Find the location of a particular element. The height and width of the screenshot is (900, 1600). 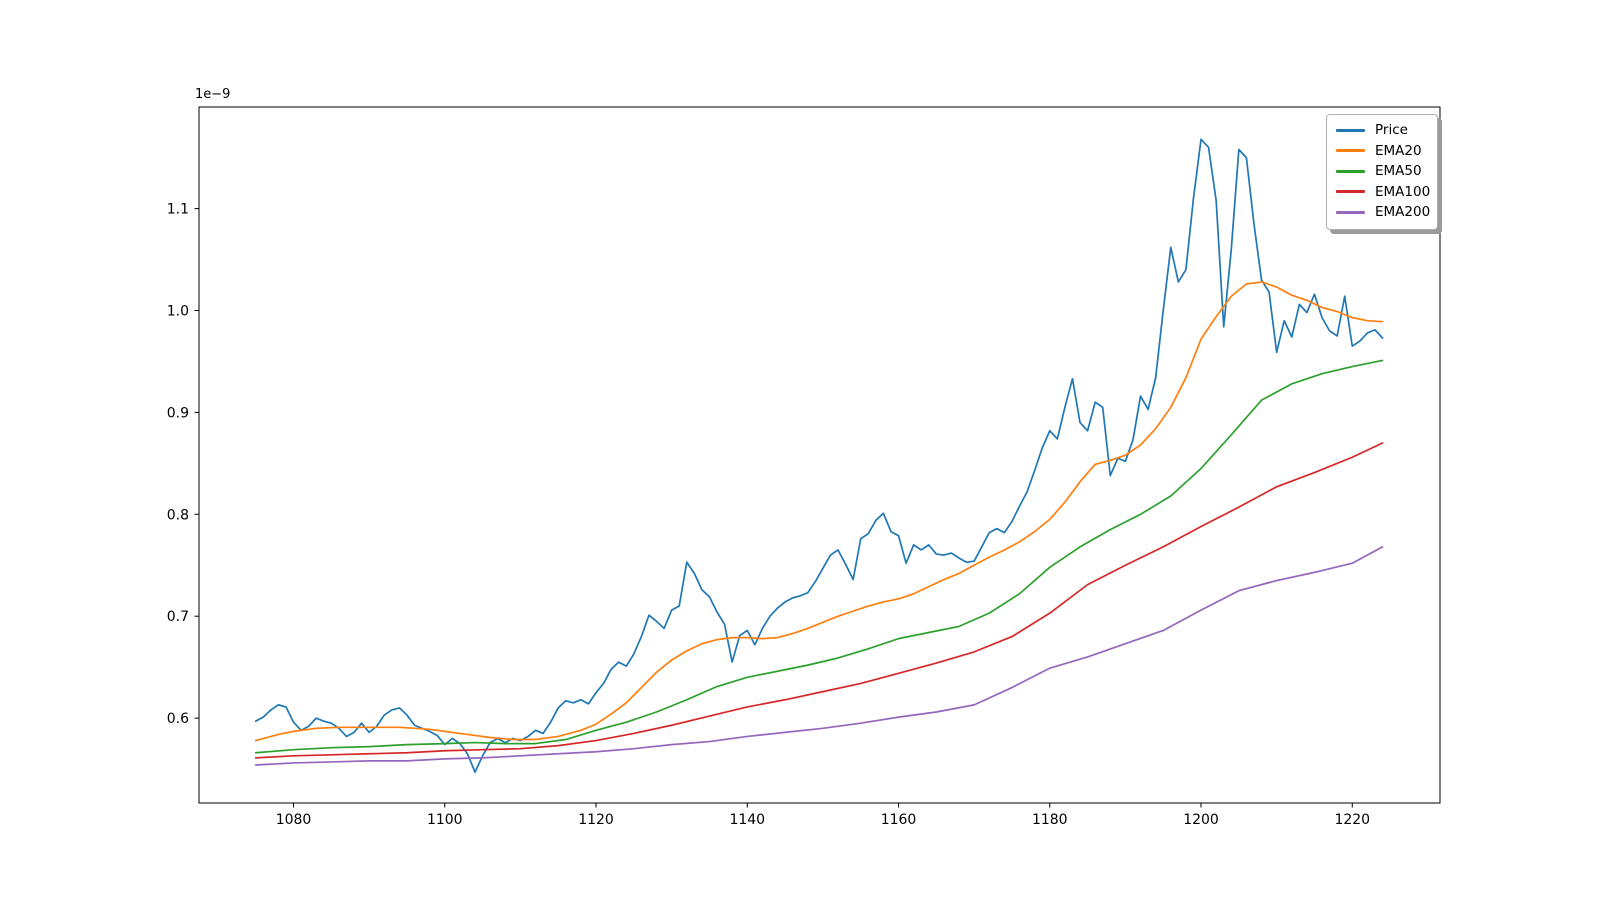

x-tick-label: 1200 is located at coordinates (1201, 820).